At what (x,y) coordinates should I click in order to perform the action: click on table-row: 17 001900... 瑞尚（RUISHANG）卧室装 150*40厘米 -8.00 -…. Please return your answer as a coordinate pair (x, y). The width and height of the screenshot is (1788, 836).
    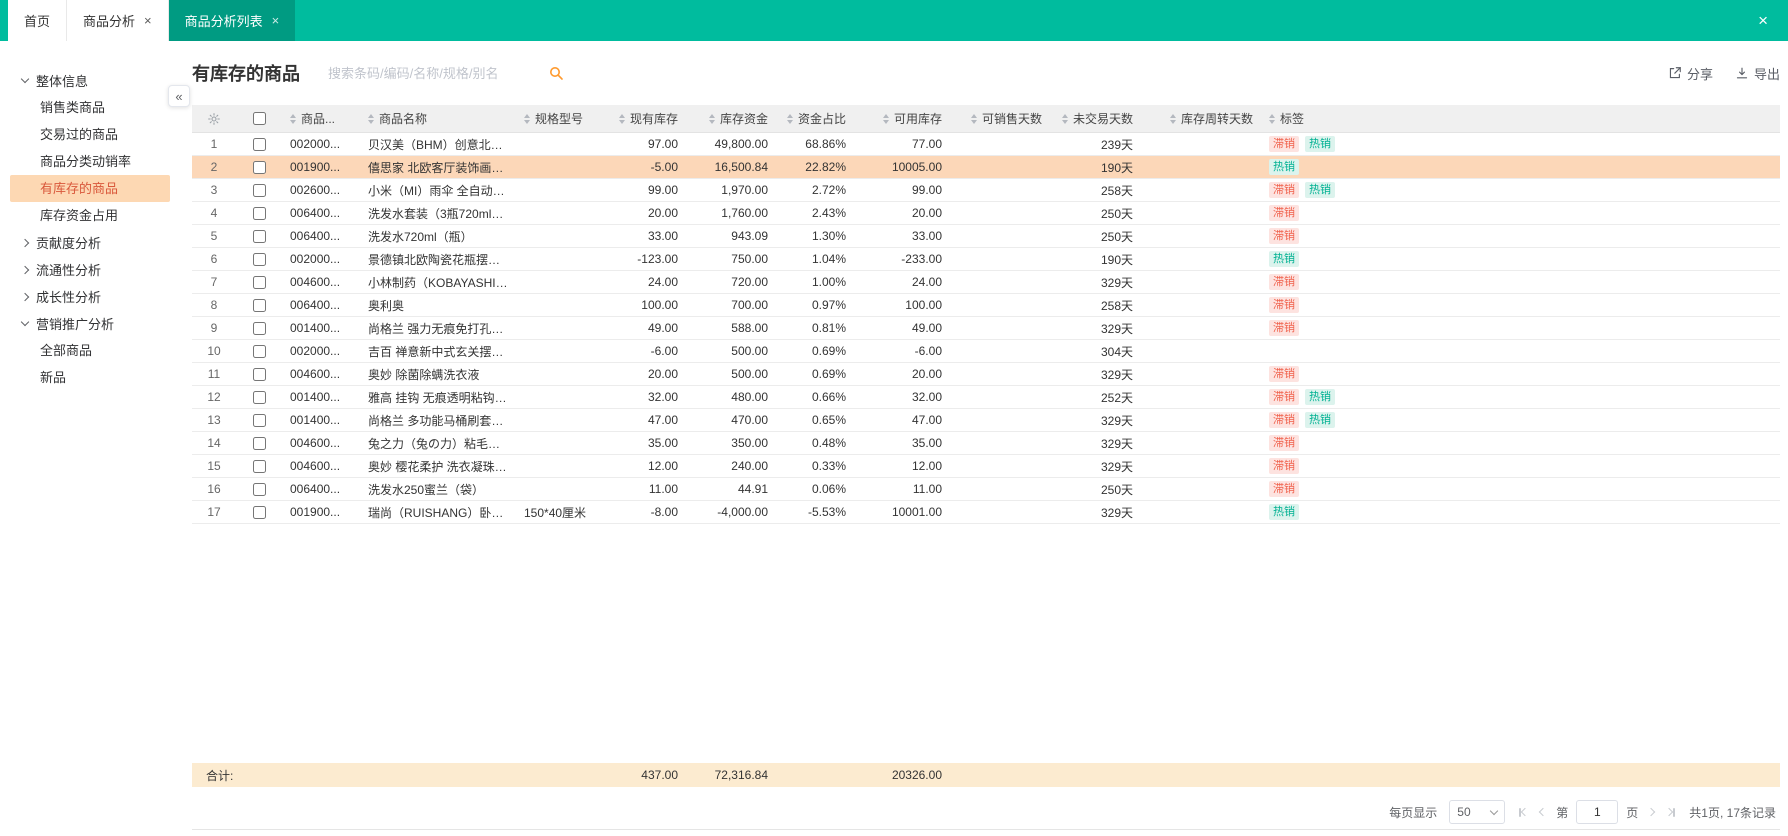
    Looking at the image, I should click on (986, 512).